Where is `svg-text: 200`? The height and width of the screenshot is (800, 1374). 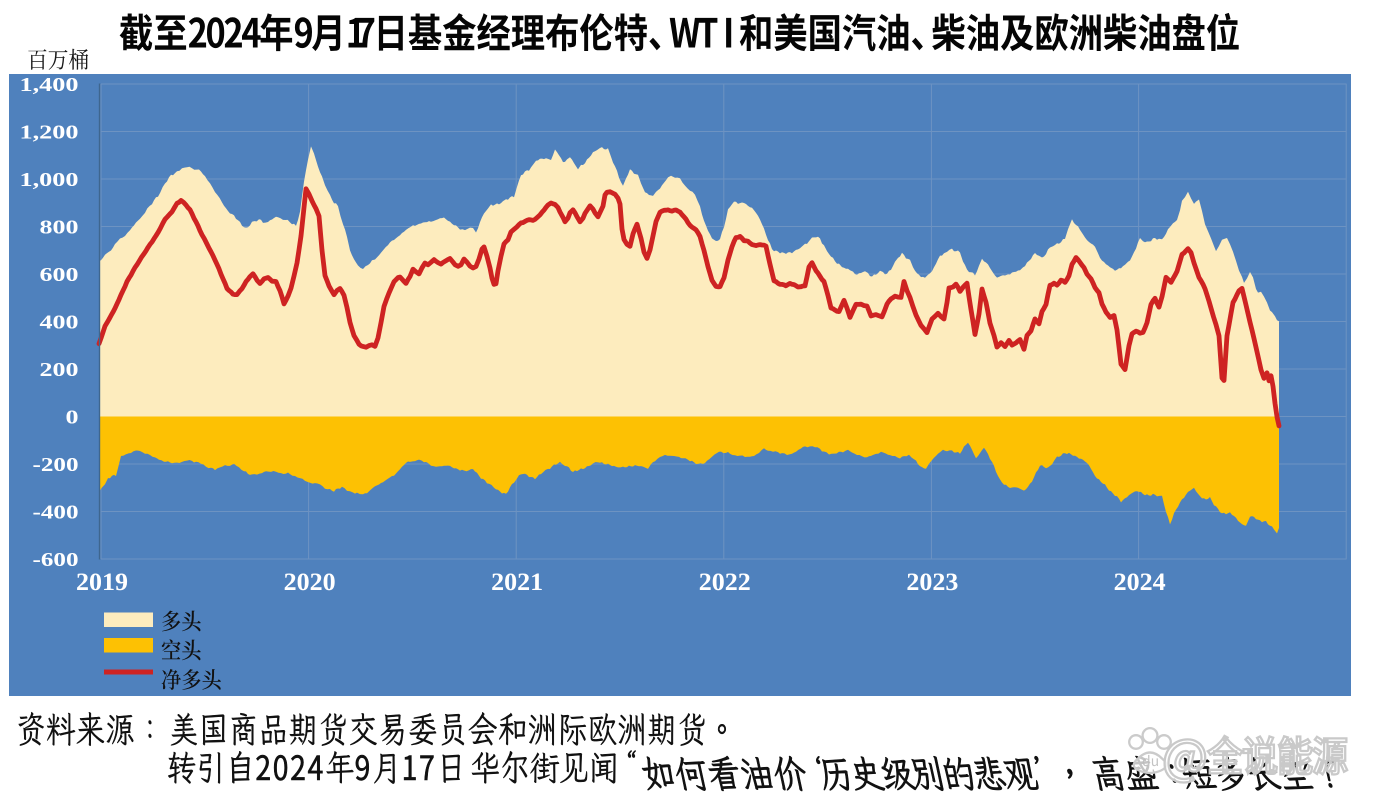
svg-text: 200 is located at coordinates (59, 370).